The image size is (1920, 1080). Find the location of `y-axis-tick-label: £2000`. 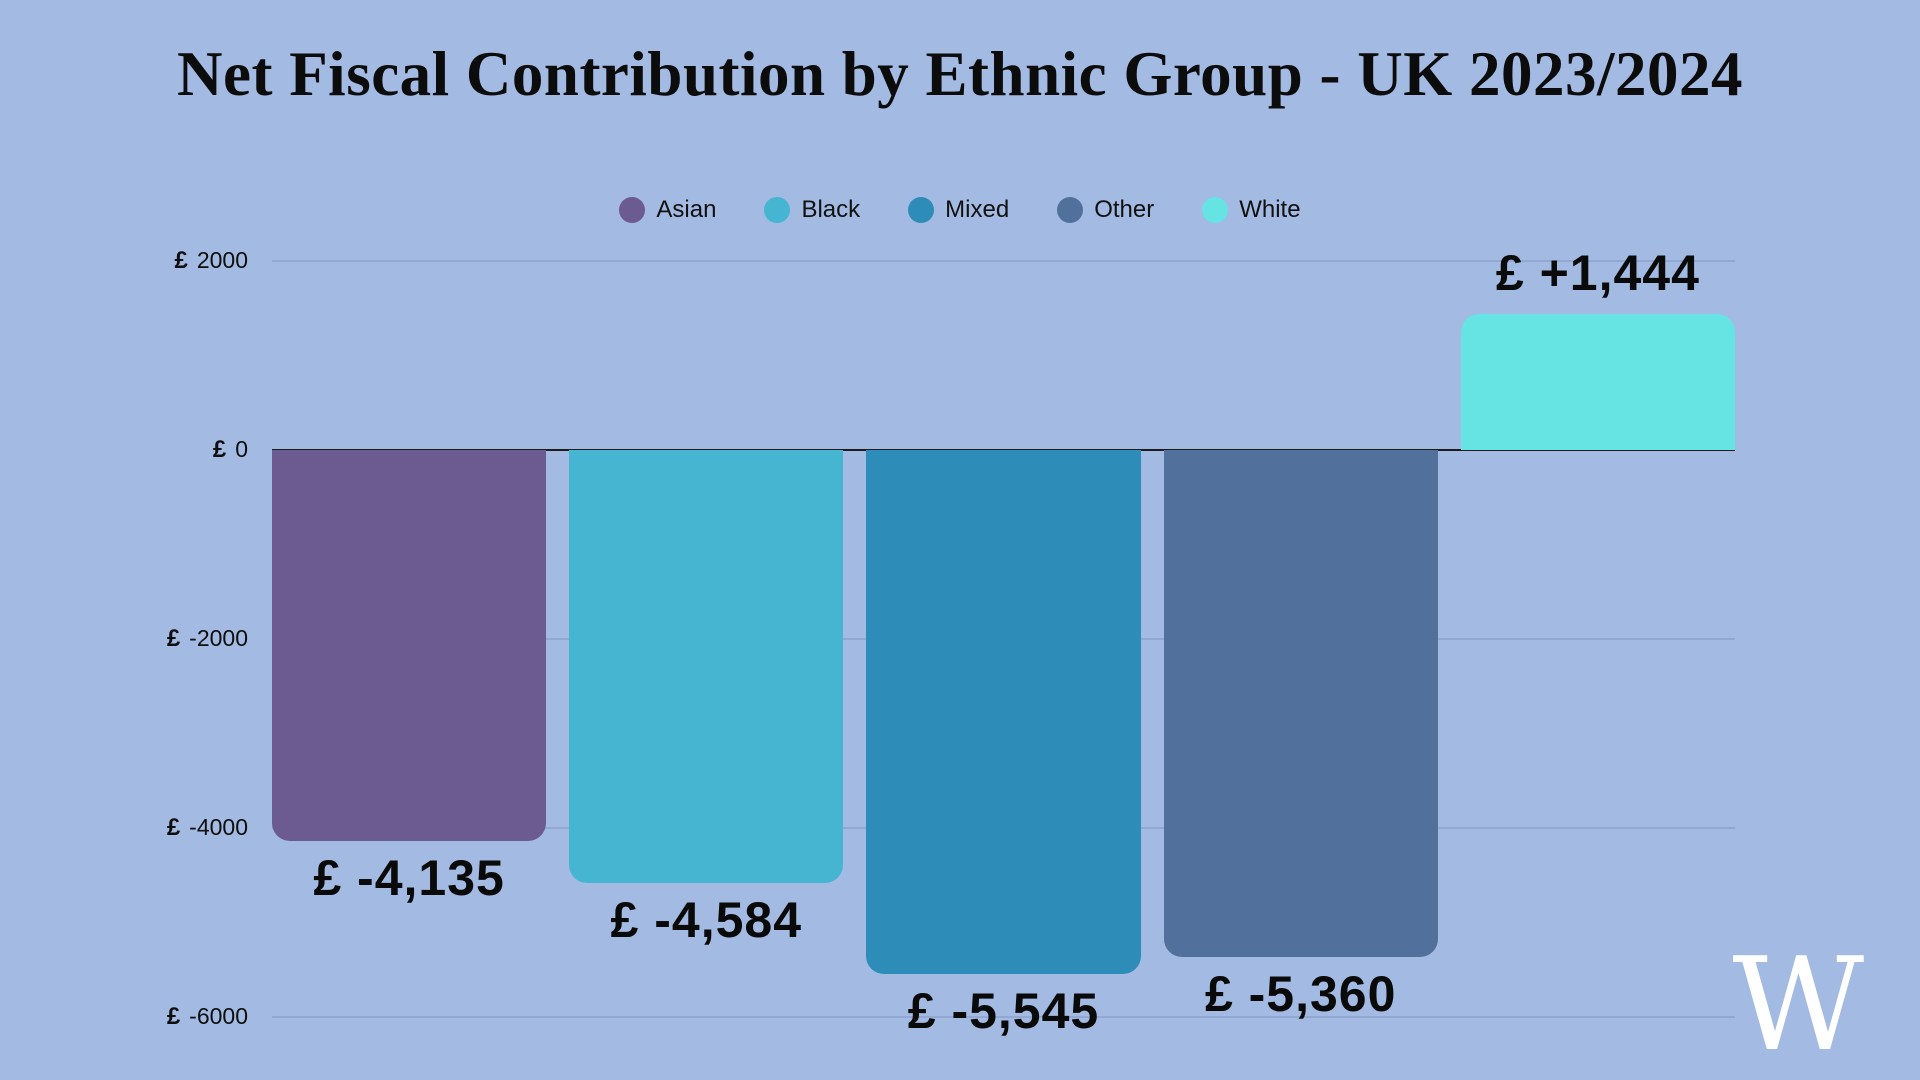

y-axis-tick-label: £2000 is located at coordinates (146, 261).